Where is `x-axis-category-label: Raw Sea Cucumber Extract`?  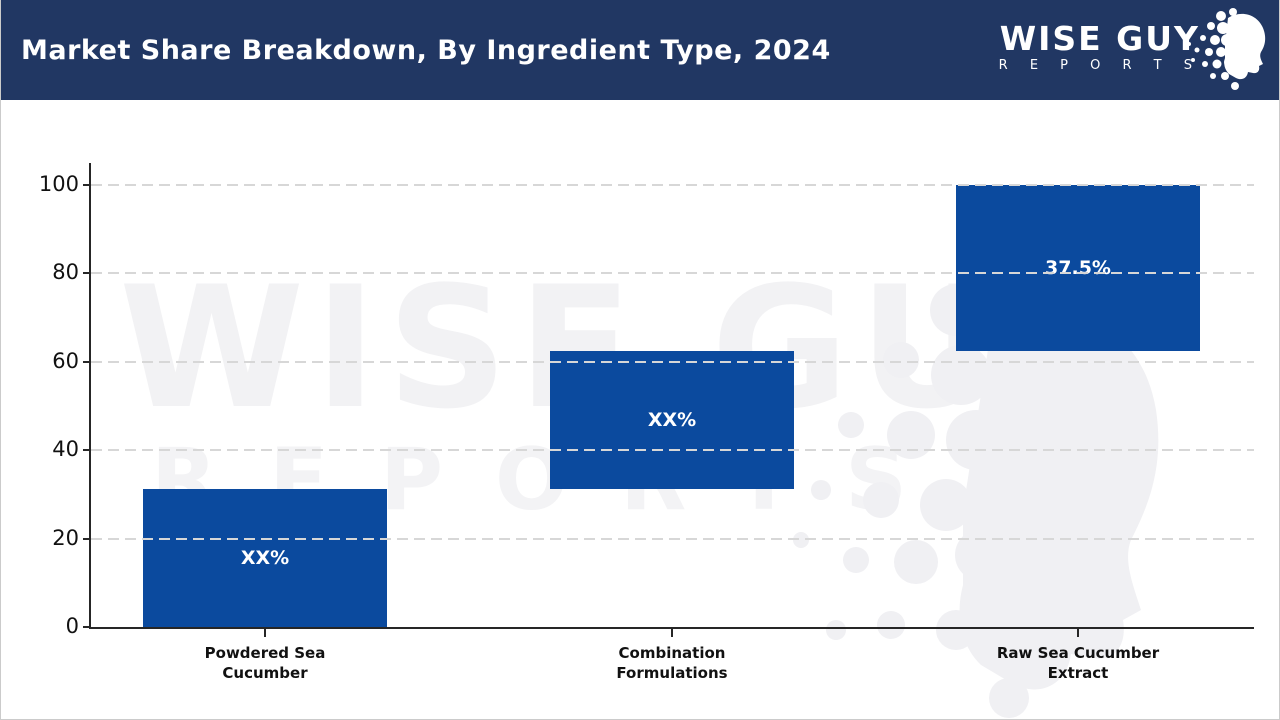 x-axis-category-label: Raw Sea Cucumber Extract is located at coordinates (1078, 663).